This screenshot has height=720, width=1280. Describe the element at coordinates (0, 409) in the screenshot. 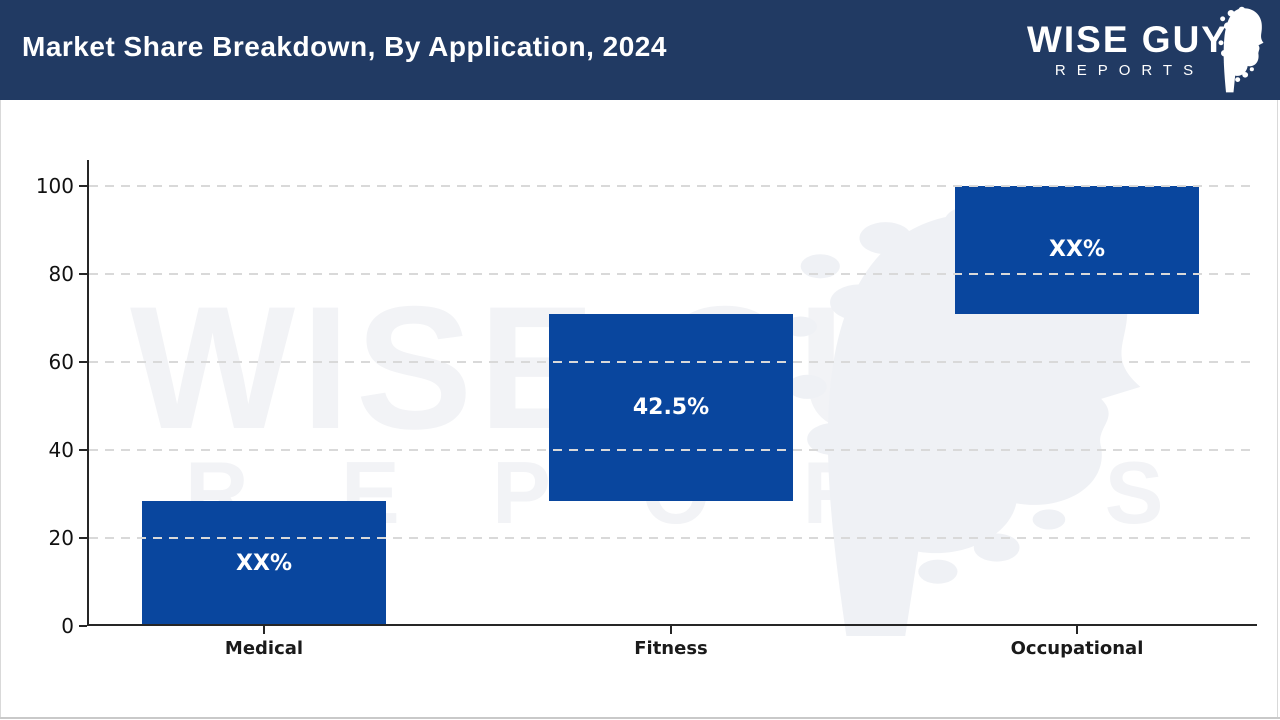

I see `card-left-border` at that location.